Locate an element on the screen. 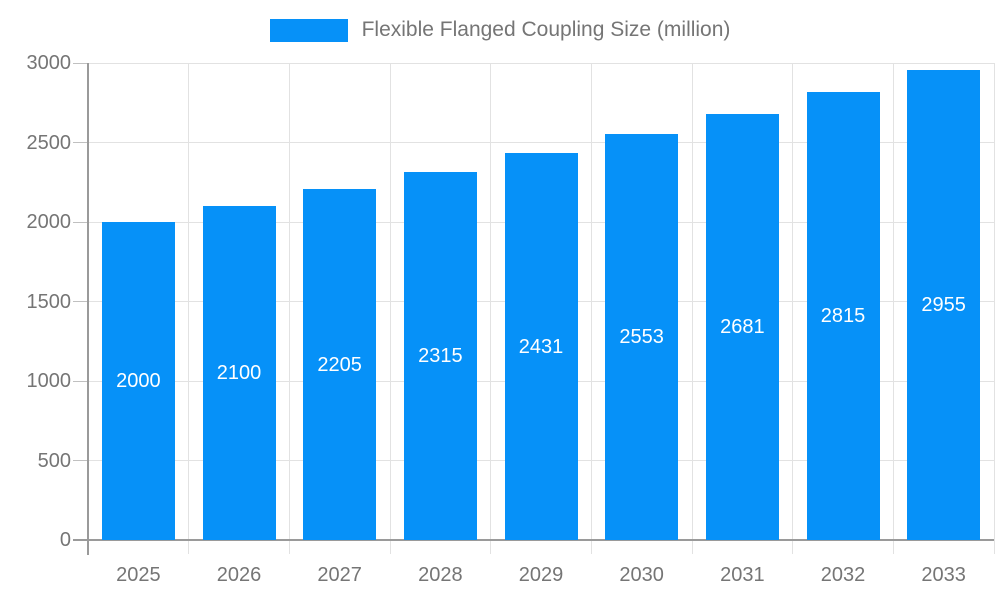  y-tick-label: 2000 is located at coordinates (49, 222).